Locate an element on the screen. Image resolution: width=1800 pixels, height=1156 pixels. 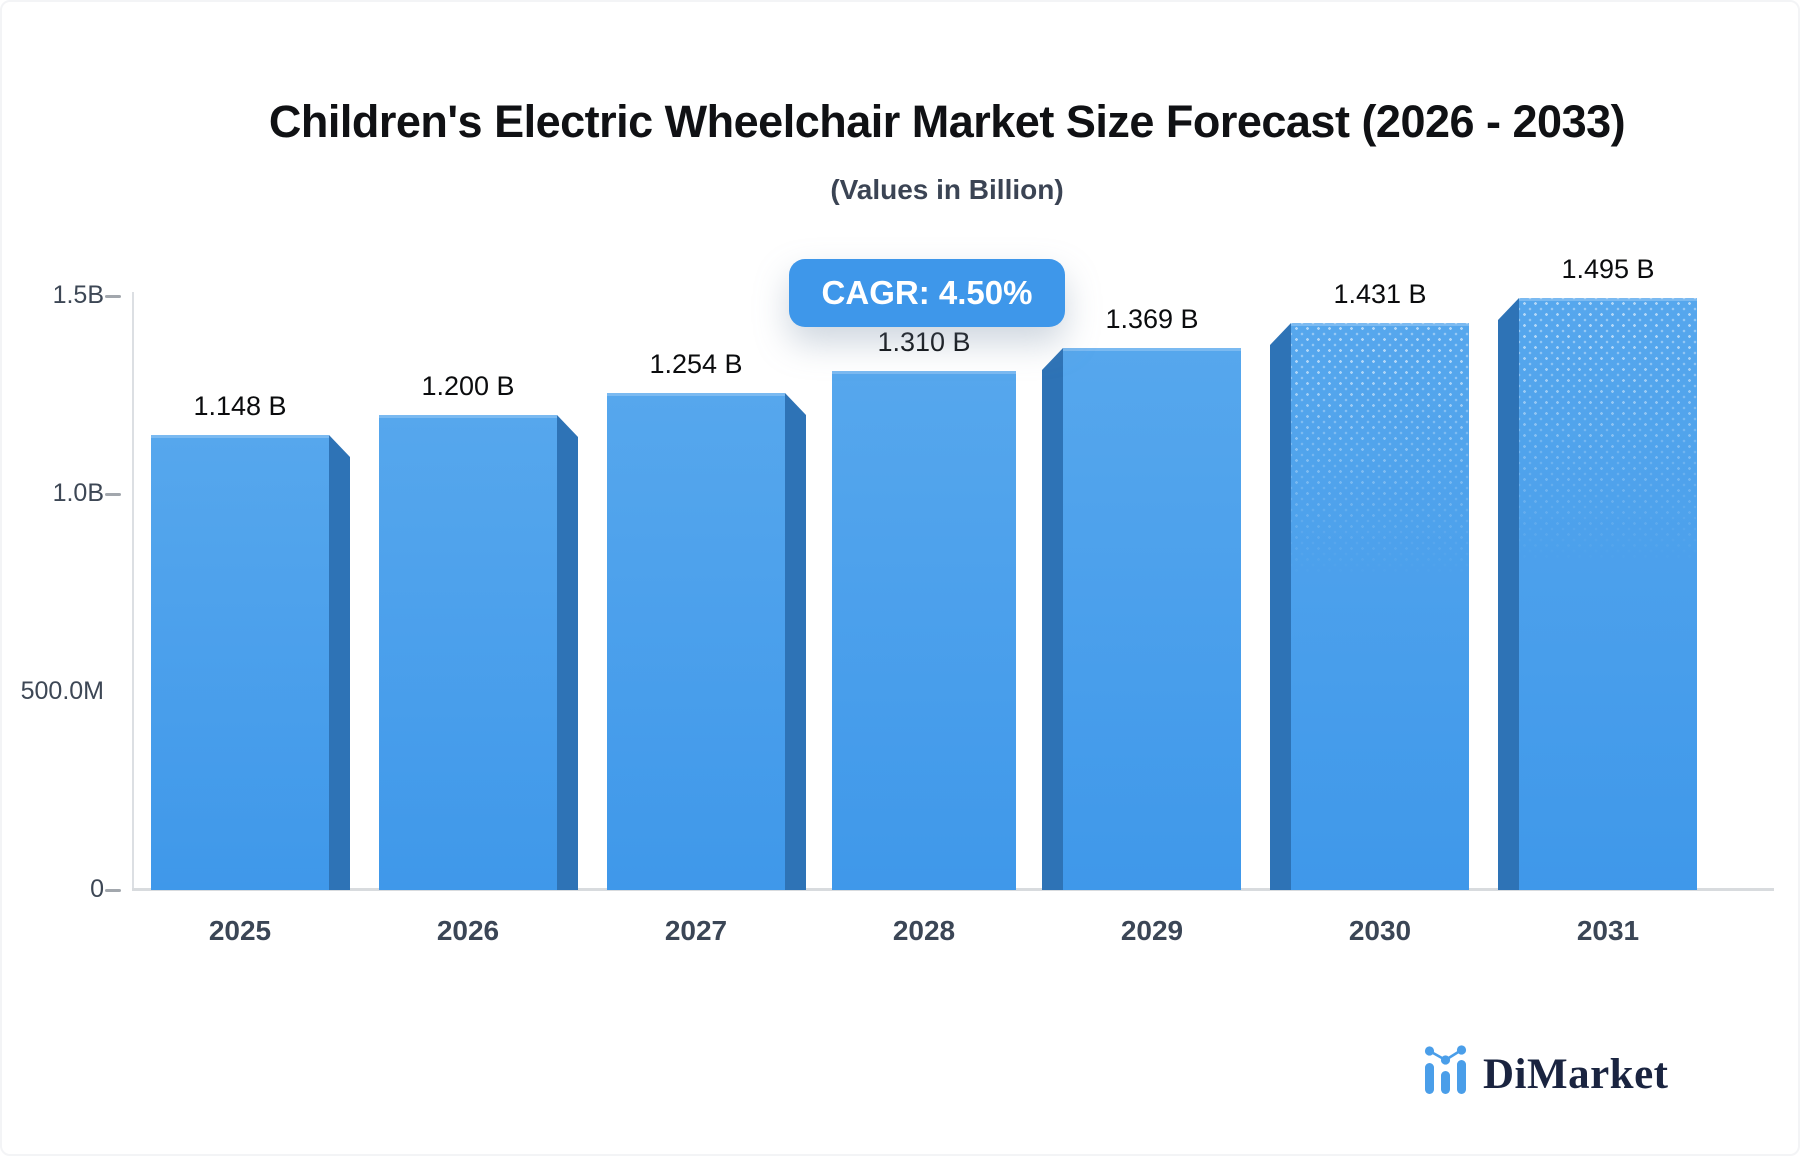
x-axis-tick-label: 2031 is located at coordinates (1608, 930).